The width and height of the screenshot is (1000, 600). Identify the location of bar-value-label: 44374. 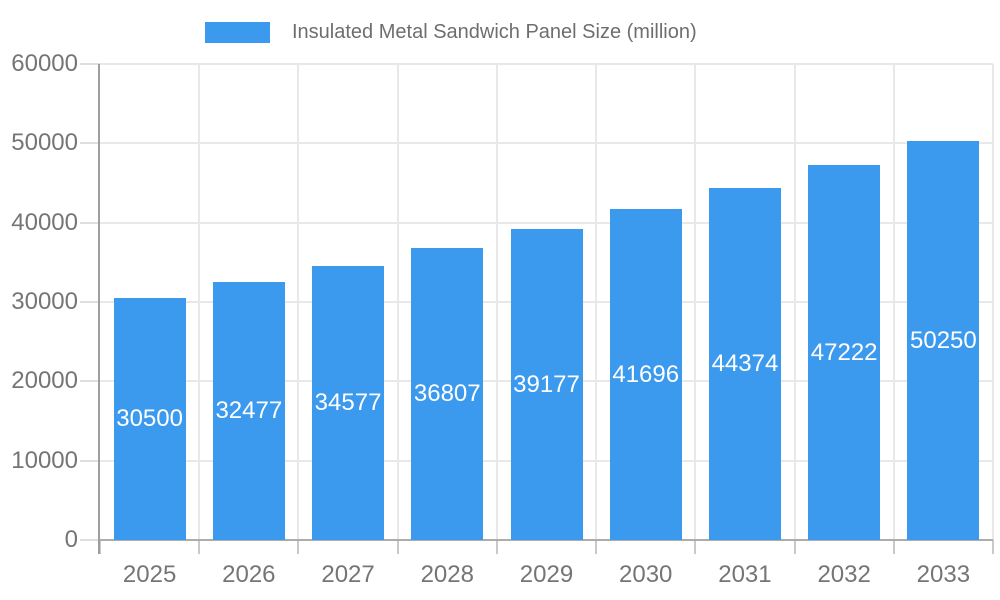
(745, 363).